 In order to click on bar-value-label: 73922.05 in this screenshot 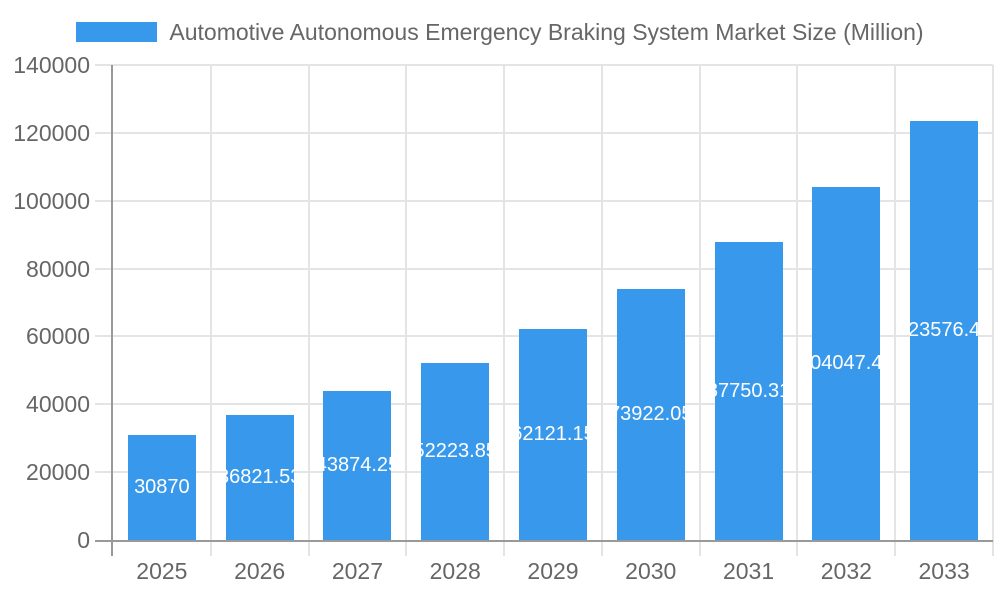, I will do `click(651, 414)`.